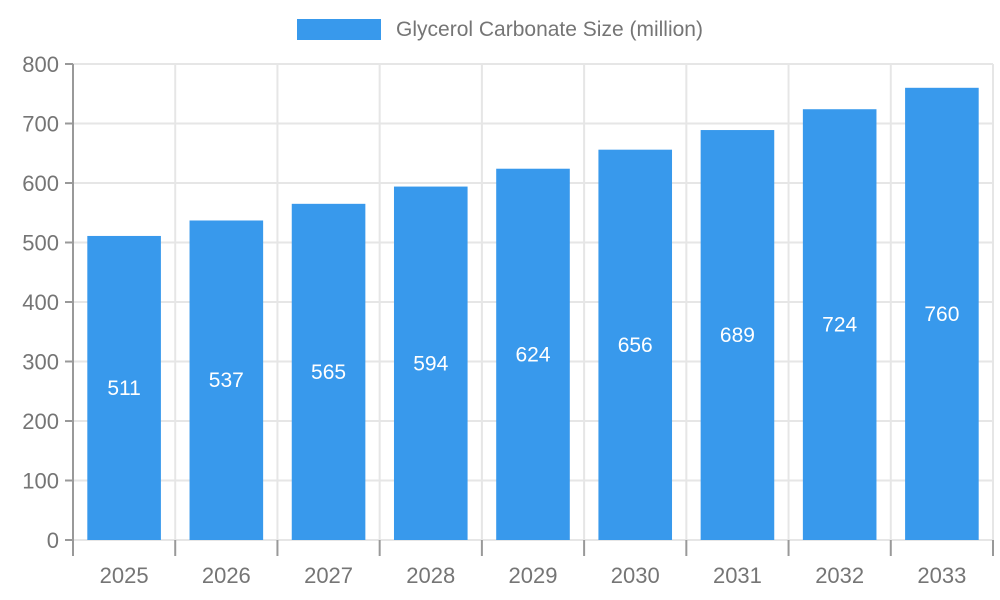 The height and width of the screenshot is (600, 1000). What do you see at coordinates (339, 29) in the screenshot?
I see `legend-swatch-icon` at bounding box center [339, 29].